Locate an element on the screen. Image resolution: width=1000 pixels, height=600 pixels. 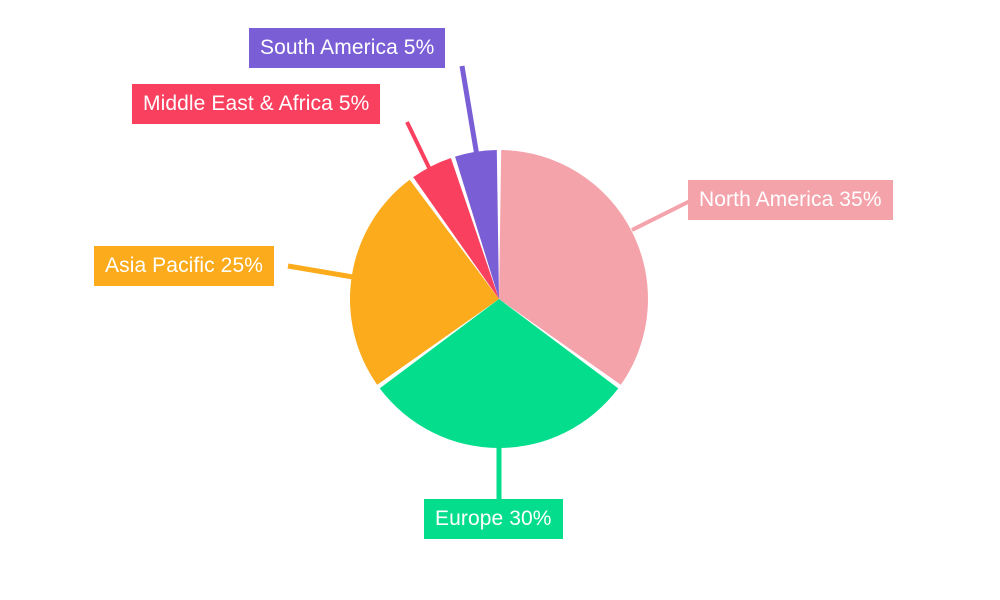
pie-slice-north-america is located at coordinates (573, 267).